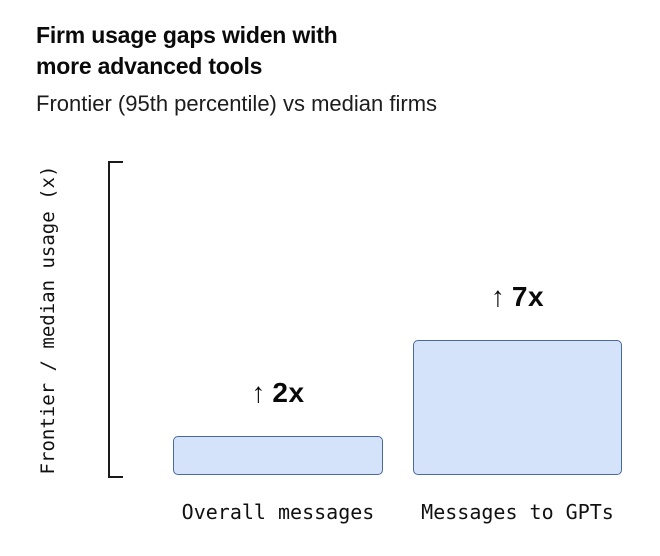 The width and height of the screenshot is (660, 556). Describe the element at coordinates (115, 319) in the screenshot. I see `y-axis-bracket` at that location.